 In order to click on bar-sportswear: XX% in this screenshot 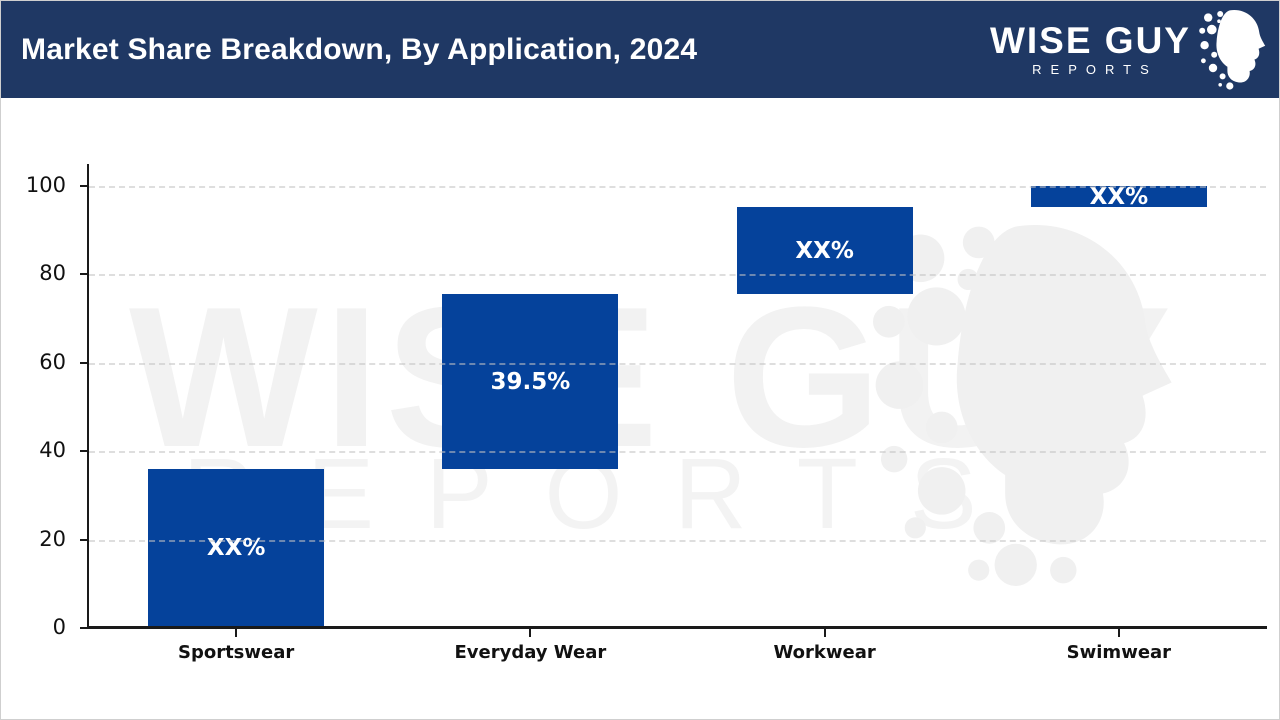, I will do `click(236, 548)`.